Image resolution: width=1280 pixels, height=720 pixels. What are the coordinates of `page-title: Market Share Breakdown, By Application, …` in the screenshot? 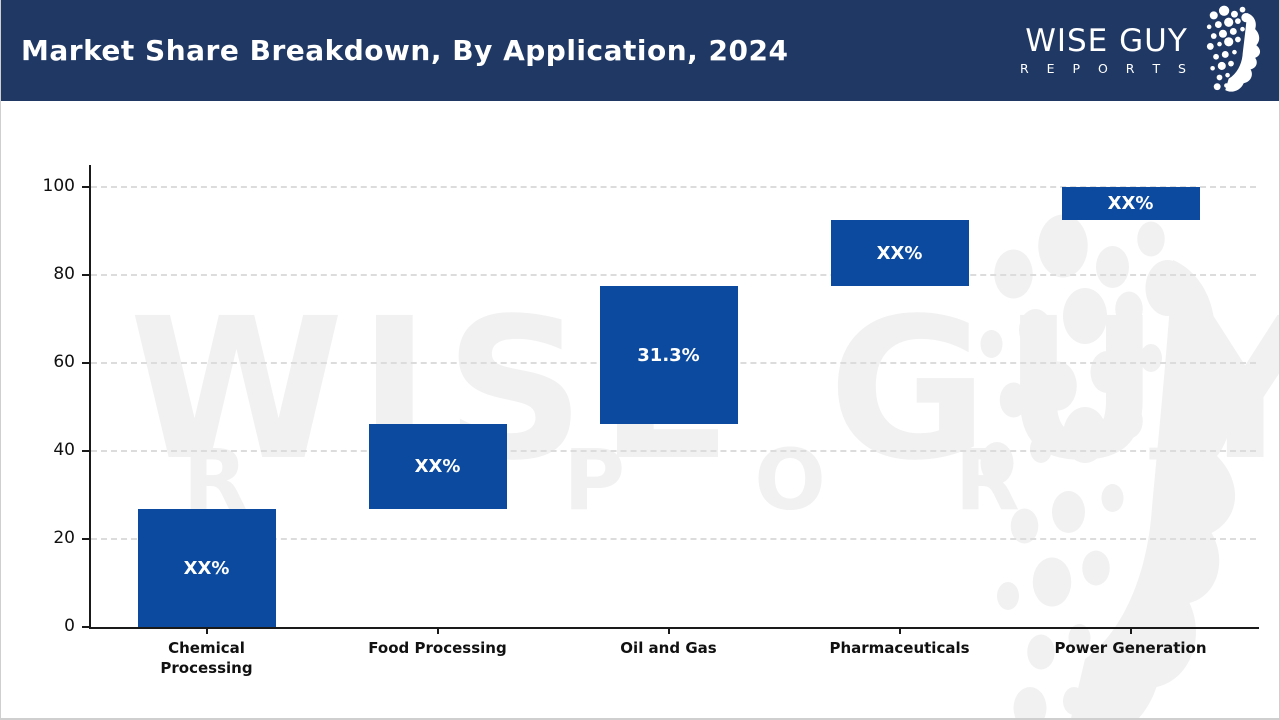 It's located at (405, 50).